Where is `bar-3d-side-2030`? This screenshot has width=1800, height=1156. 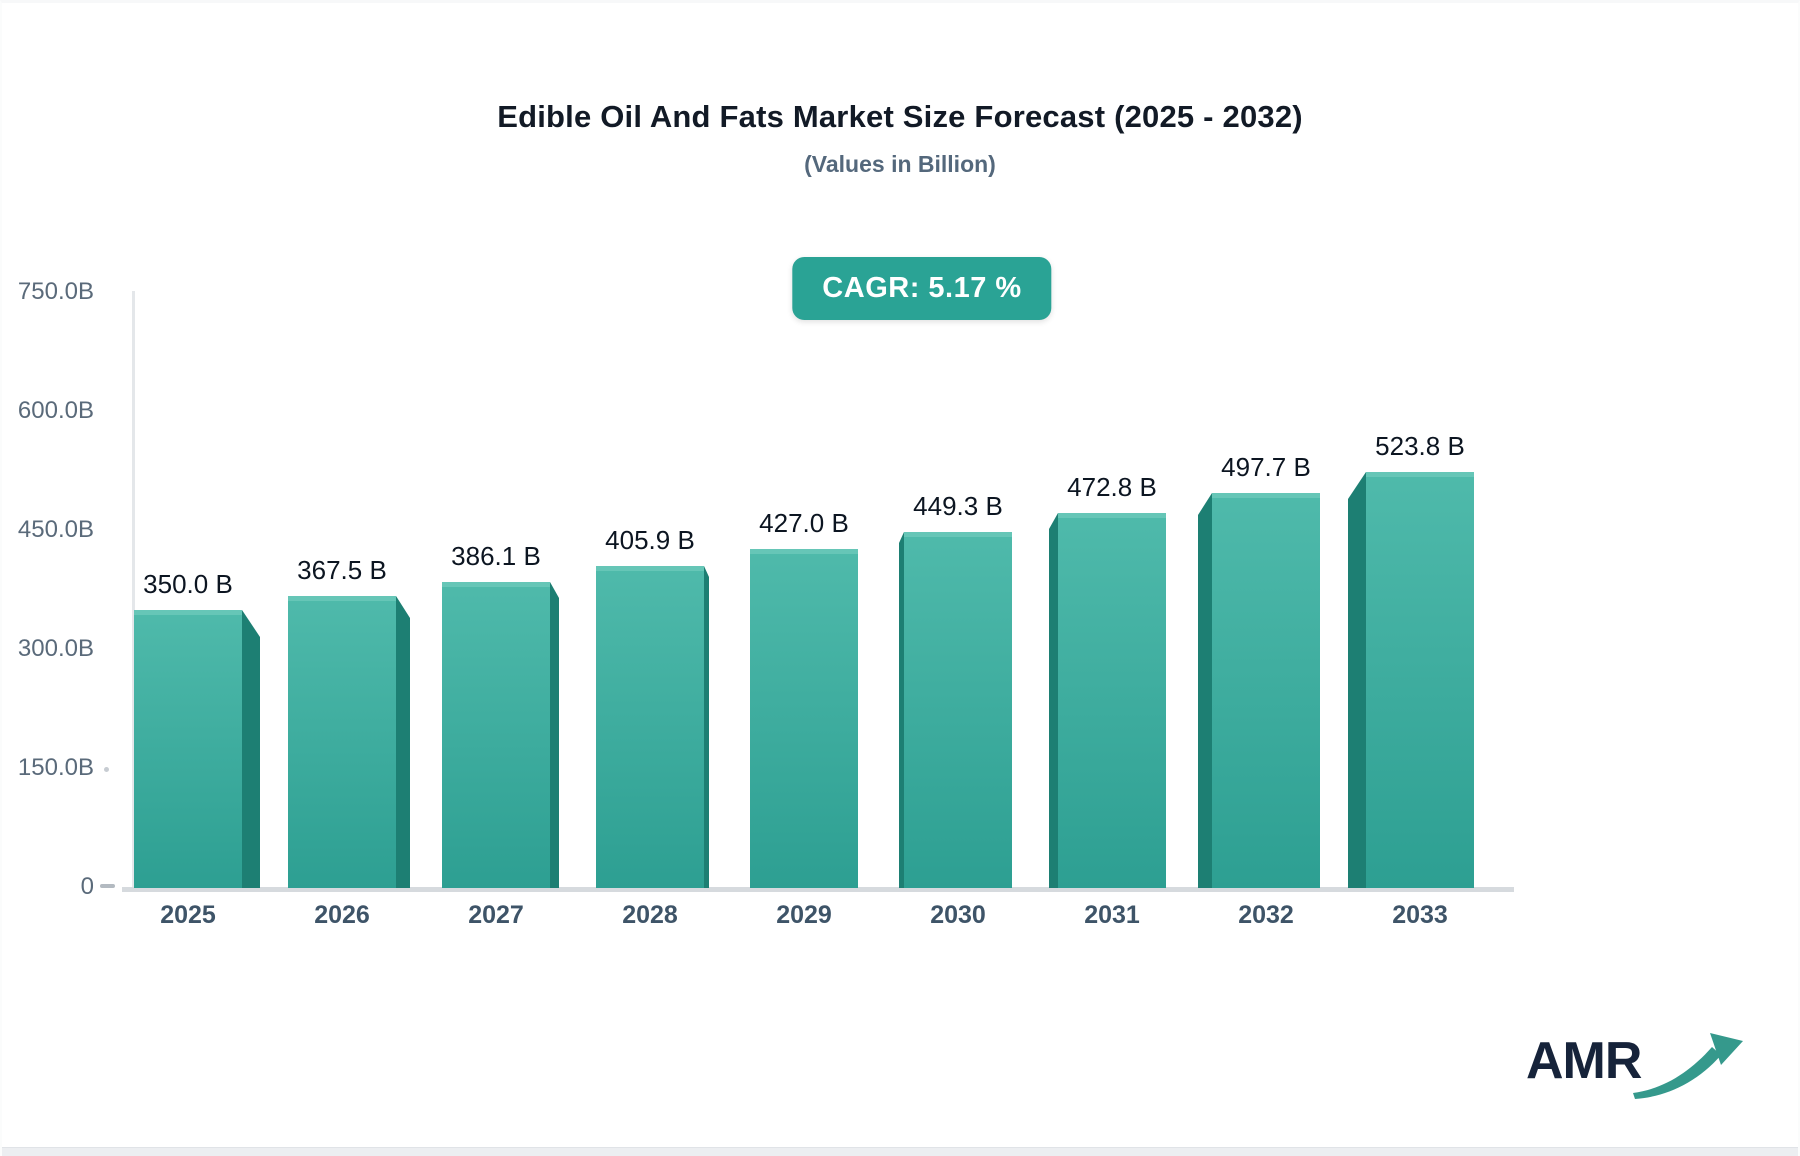
bar-3d-side-2030 is located at coordinates (901, 710).